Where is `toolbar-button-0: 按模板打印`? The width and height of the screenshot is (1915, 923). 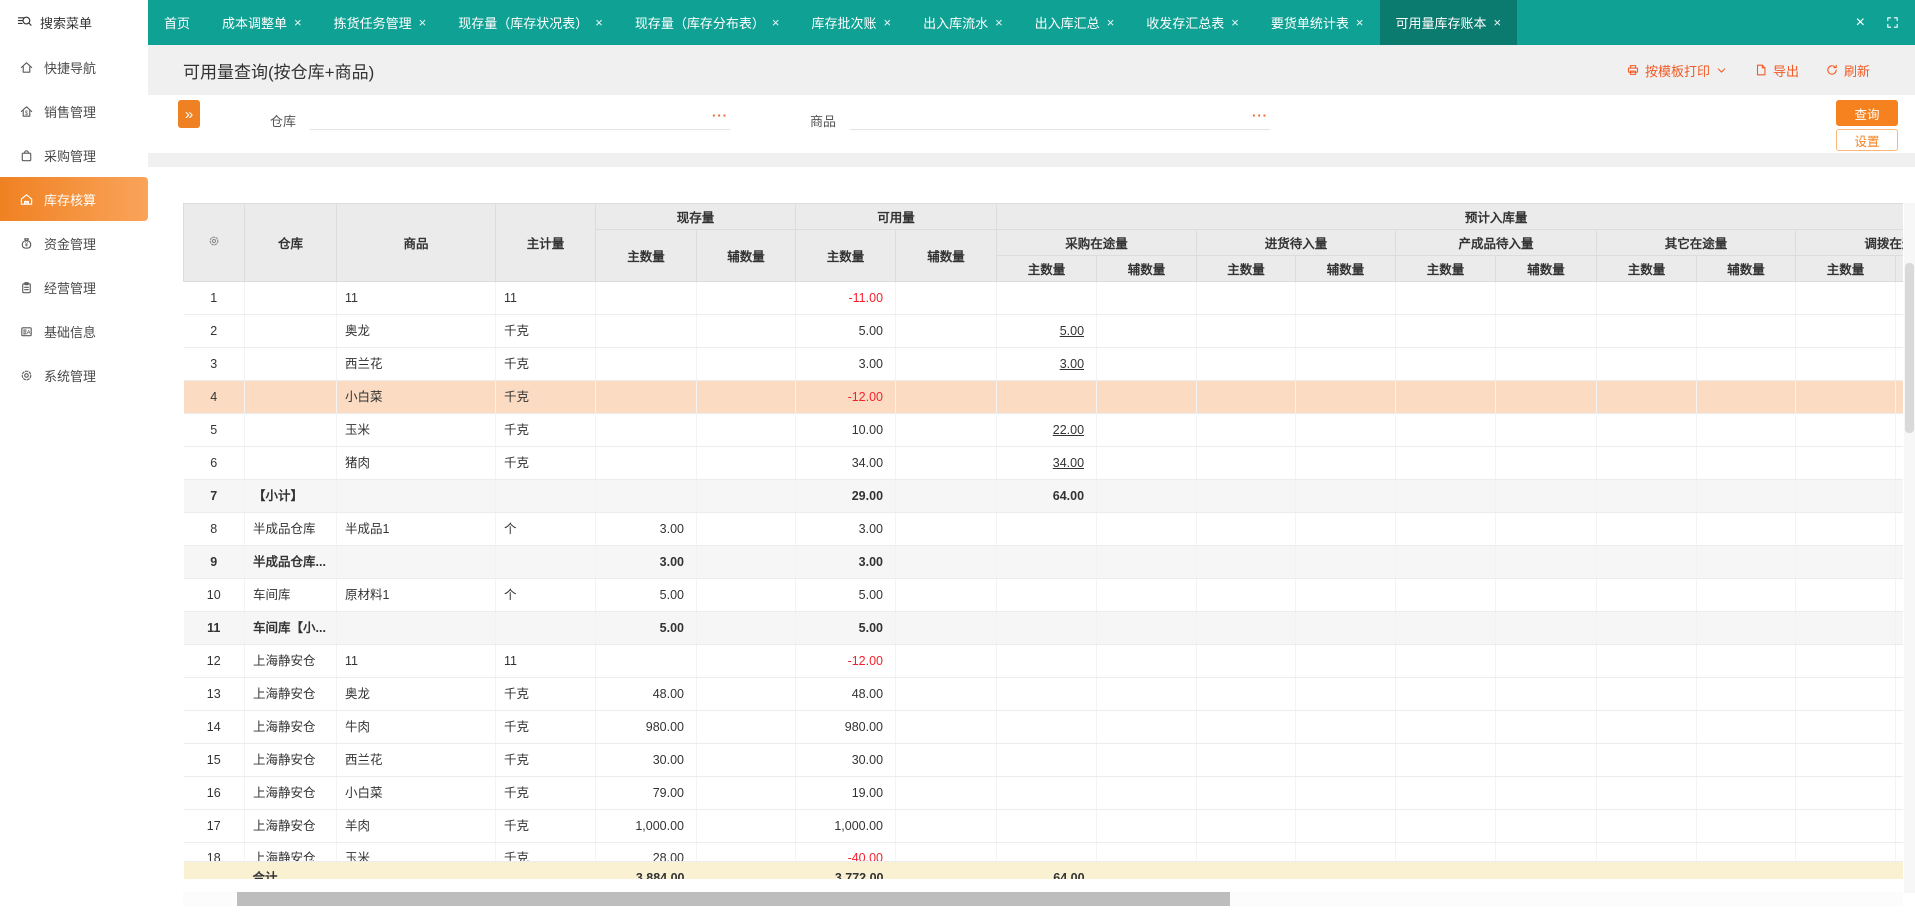 toolbar-button-0: 按模板打印 is located at coordinates (1677, 70).